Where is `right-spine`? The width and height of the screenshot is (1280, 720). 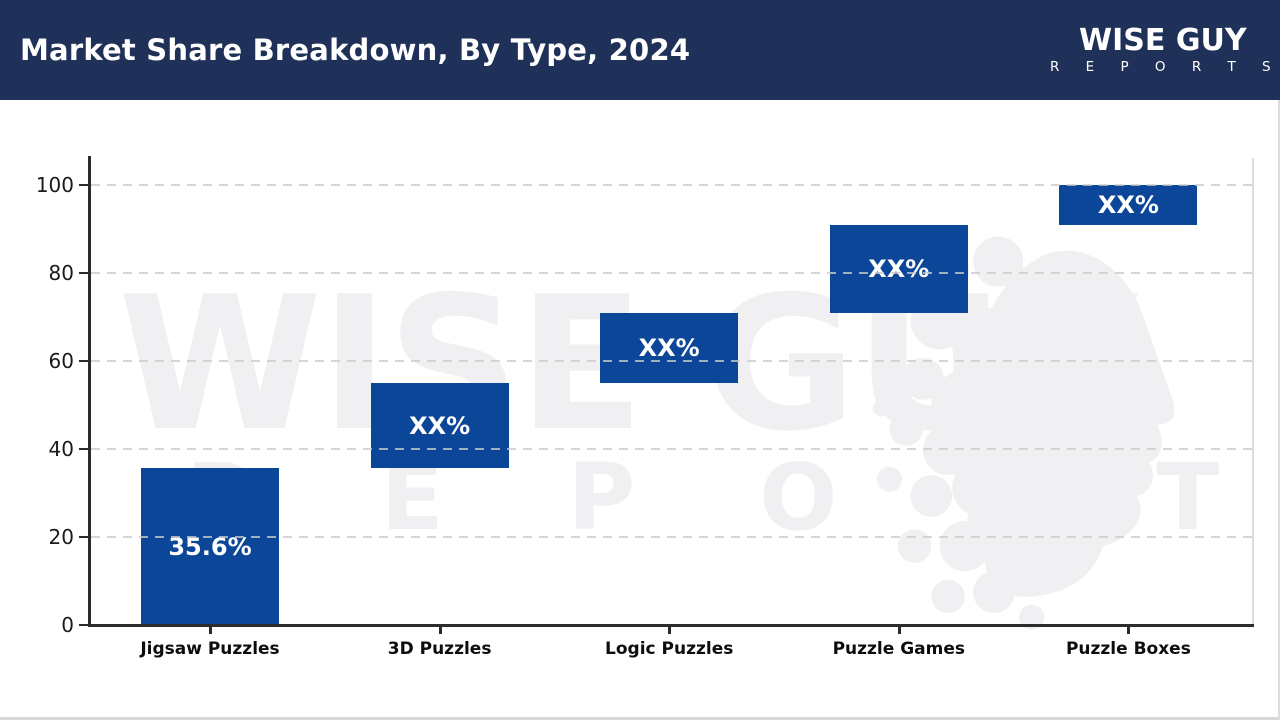
right-spine is located at coordinates (1253, 391).